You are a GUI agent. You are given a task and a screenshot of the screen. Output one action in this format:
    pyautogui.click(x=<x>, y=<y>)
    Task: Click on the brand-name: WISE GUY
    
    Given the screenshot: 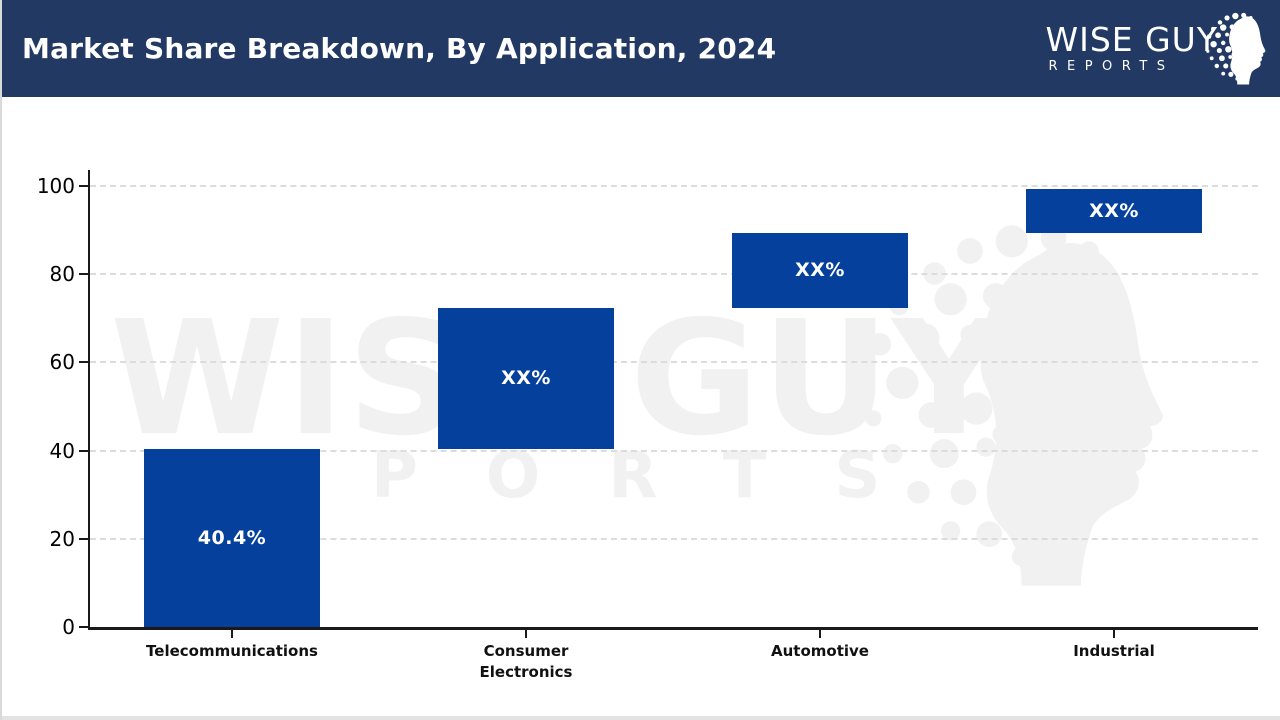 What is the action you would take?
    pyautogui.click(x=1131, y=39)
    